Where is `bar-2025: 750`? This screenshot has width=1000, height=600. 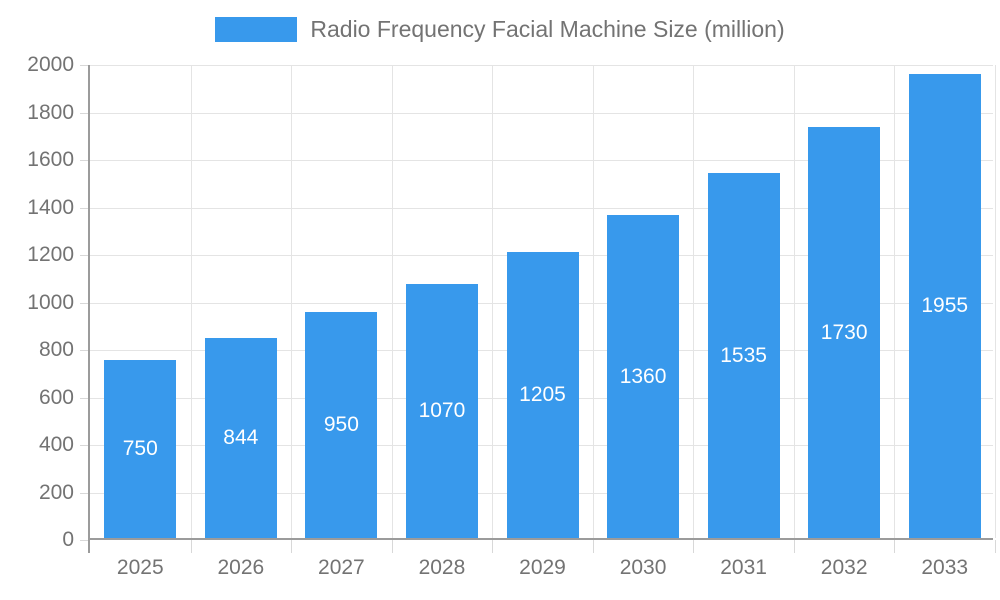 bar-2025: 750 is located at coordinates (140, 448).